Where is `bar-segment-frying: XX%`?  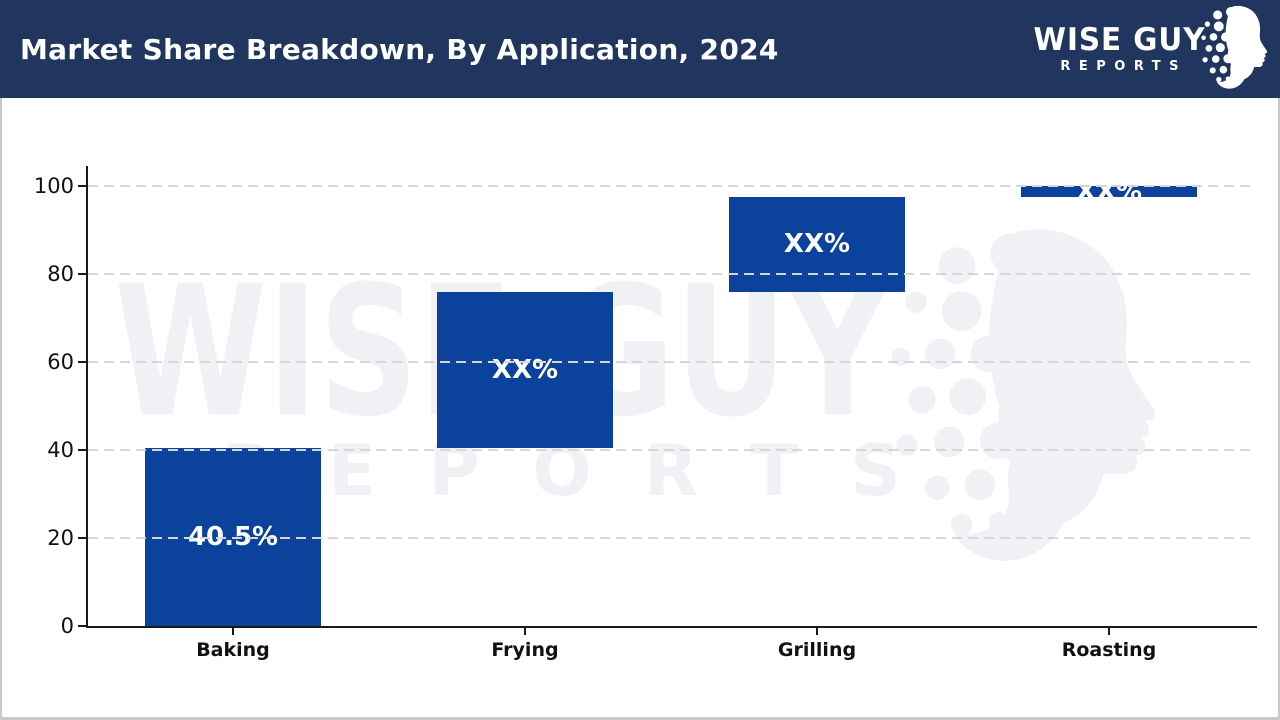
bar-segment-frying: XX% is located at coordinates (525, 369).